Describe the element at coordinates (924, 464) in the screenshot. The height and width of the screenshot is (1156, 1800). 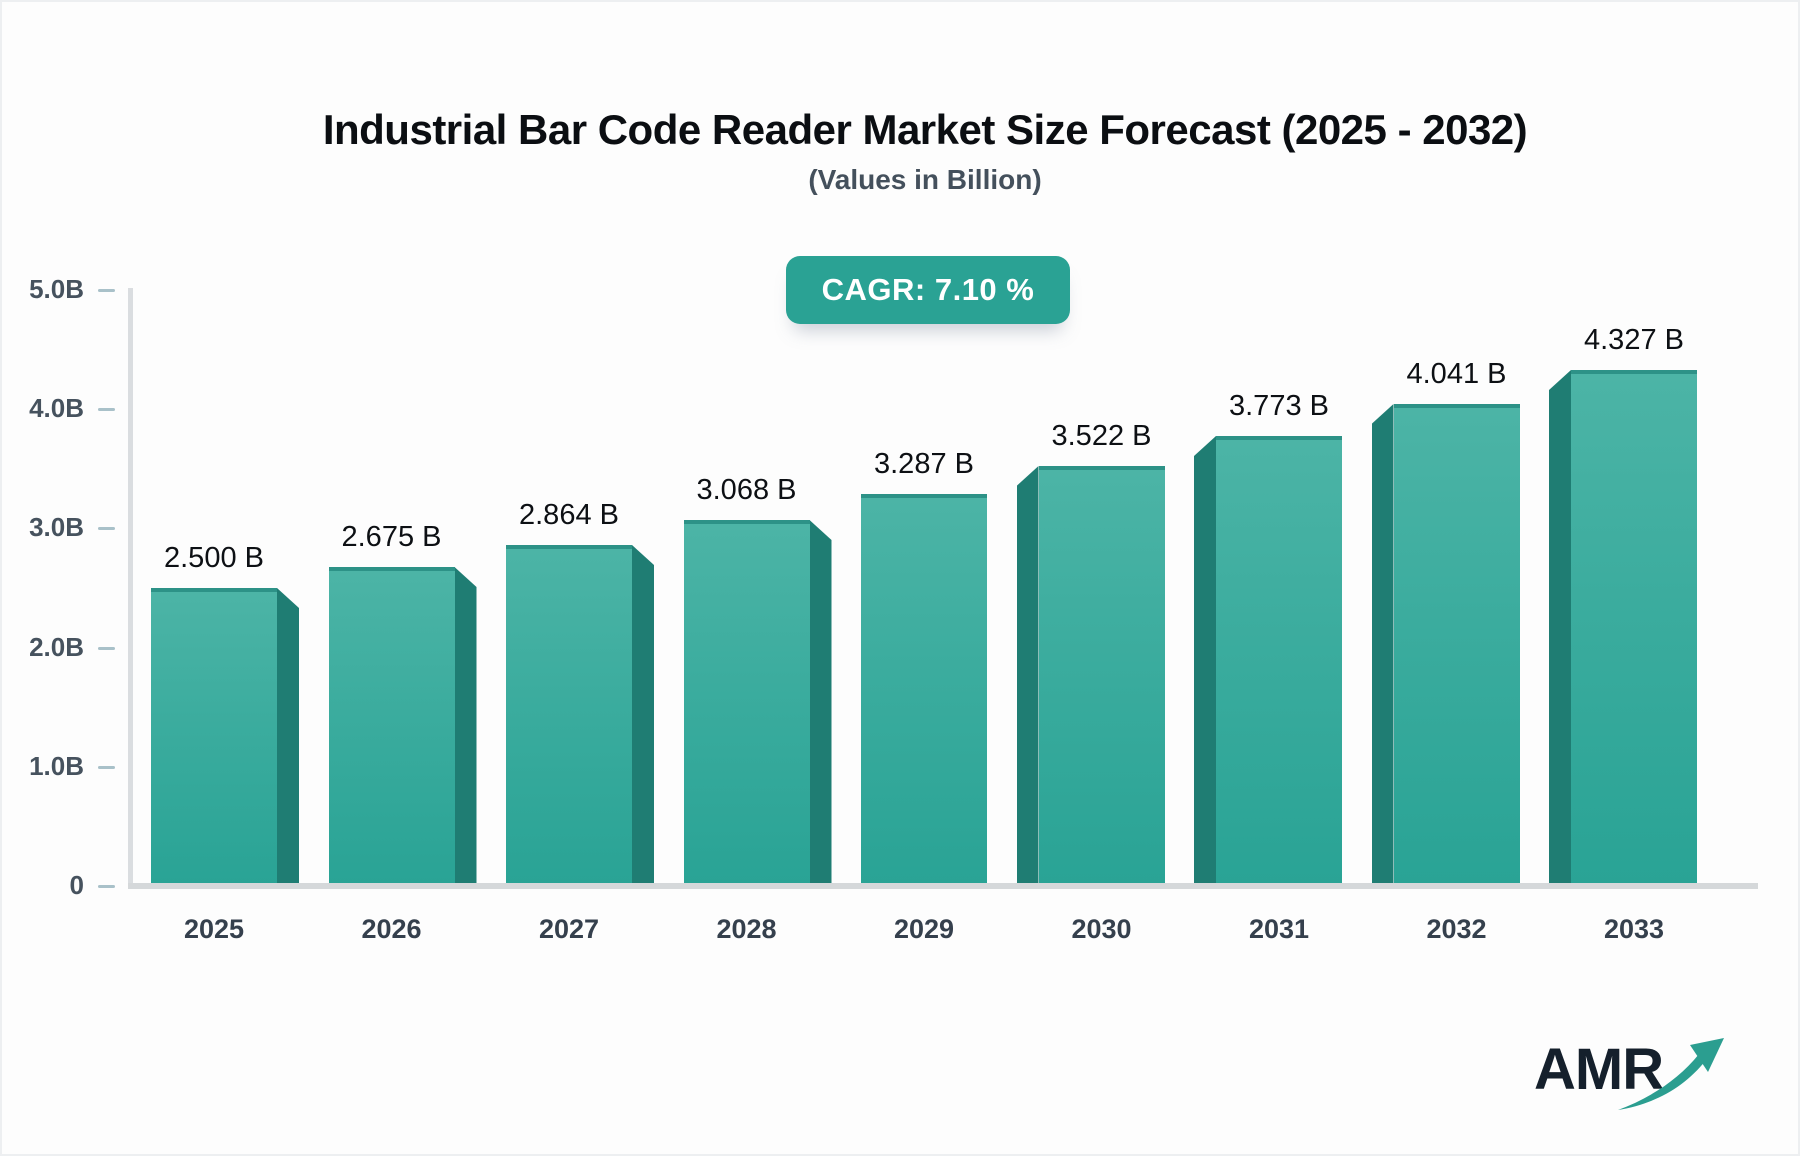
I see `bar-value-label: 3.287 B` at that location.